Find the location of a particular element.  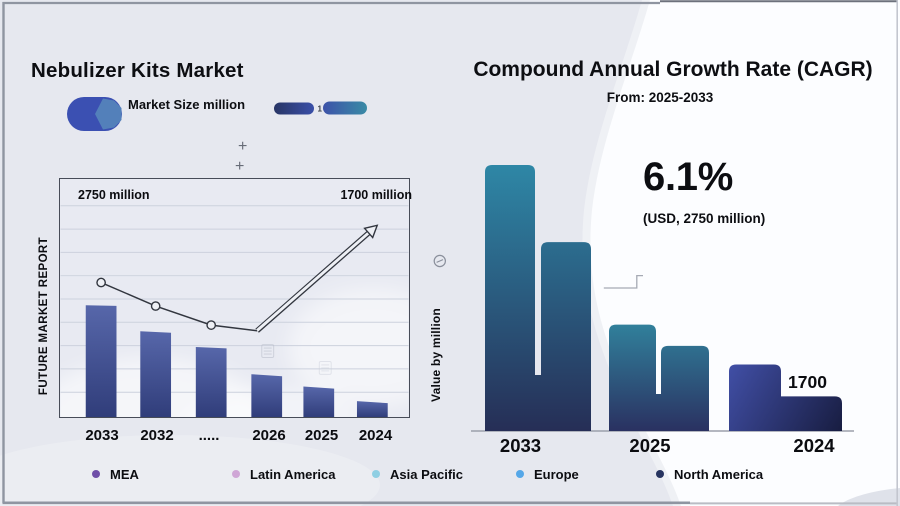

bar-2025-a is located at coordinates (632, 377).